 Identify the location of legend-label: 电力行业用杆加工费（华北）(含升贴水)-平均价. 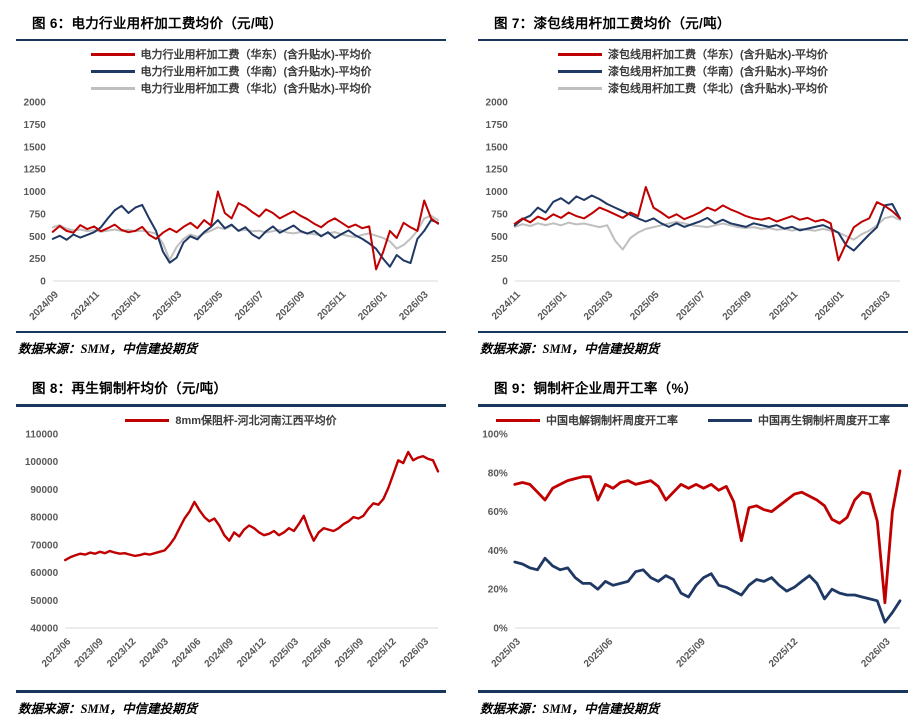
(256, 89).